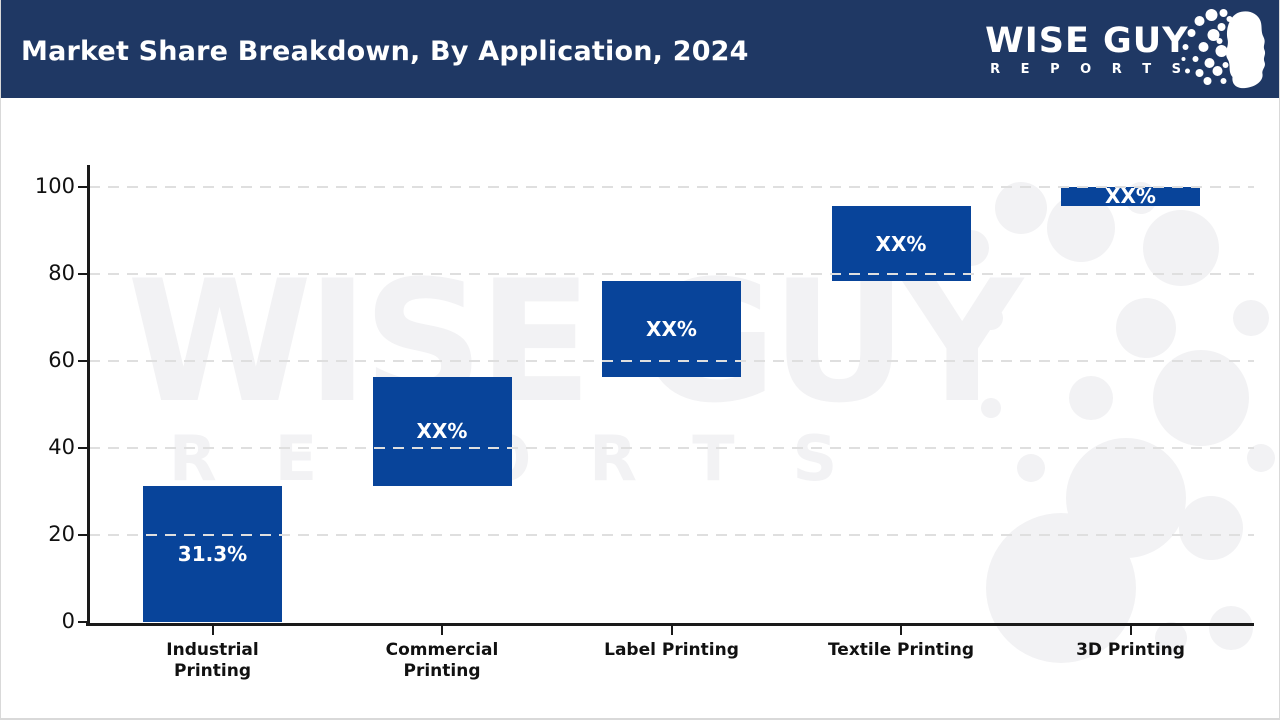 This screenshot has height=720, width=1280. I want to click on brand-face-icon, so click(1223, 49).